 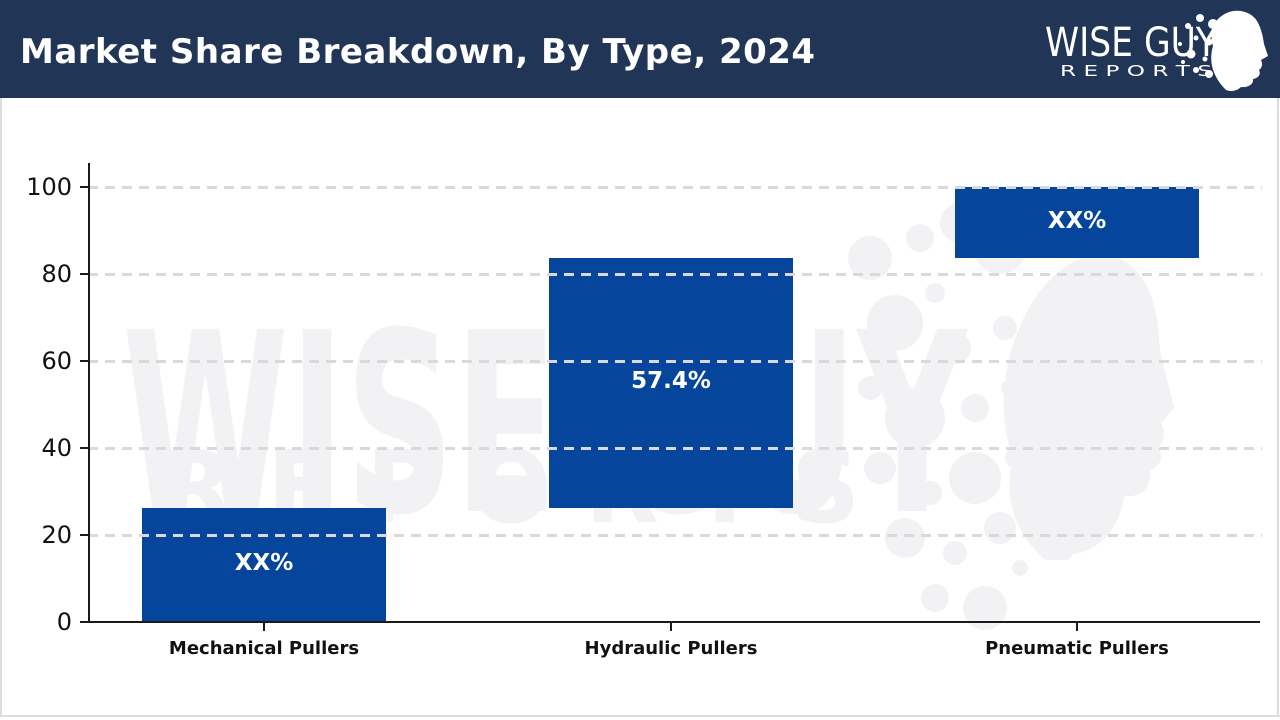 I want to click on watermark-face-icon, so click(x=1088, y=407).